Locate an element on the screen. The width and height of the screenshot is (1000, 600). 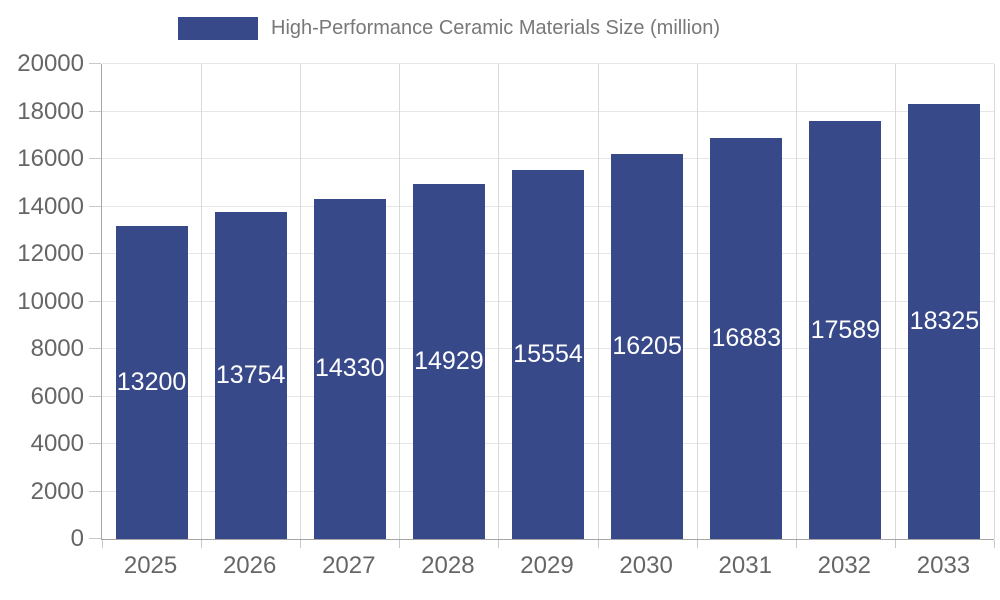
bar: 16205 is located at coordinates (647, 346).